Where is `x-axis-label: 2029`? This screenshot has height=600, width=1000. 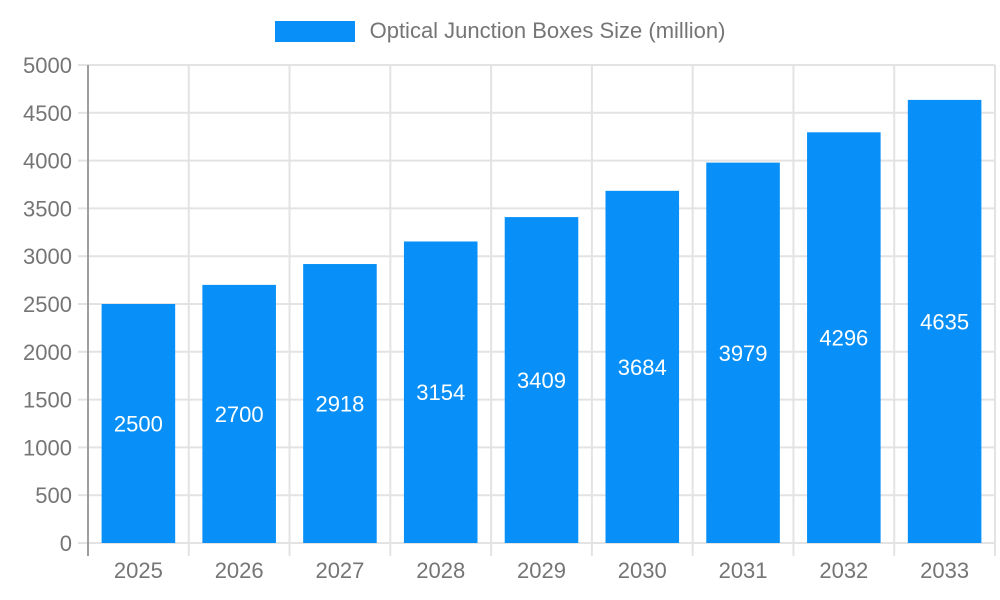 x-axis-label: 2029 is located at coordinates (541, 570).